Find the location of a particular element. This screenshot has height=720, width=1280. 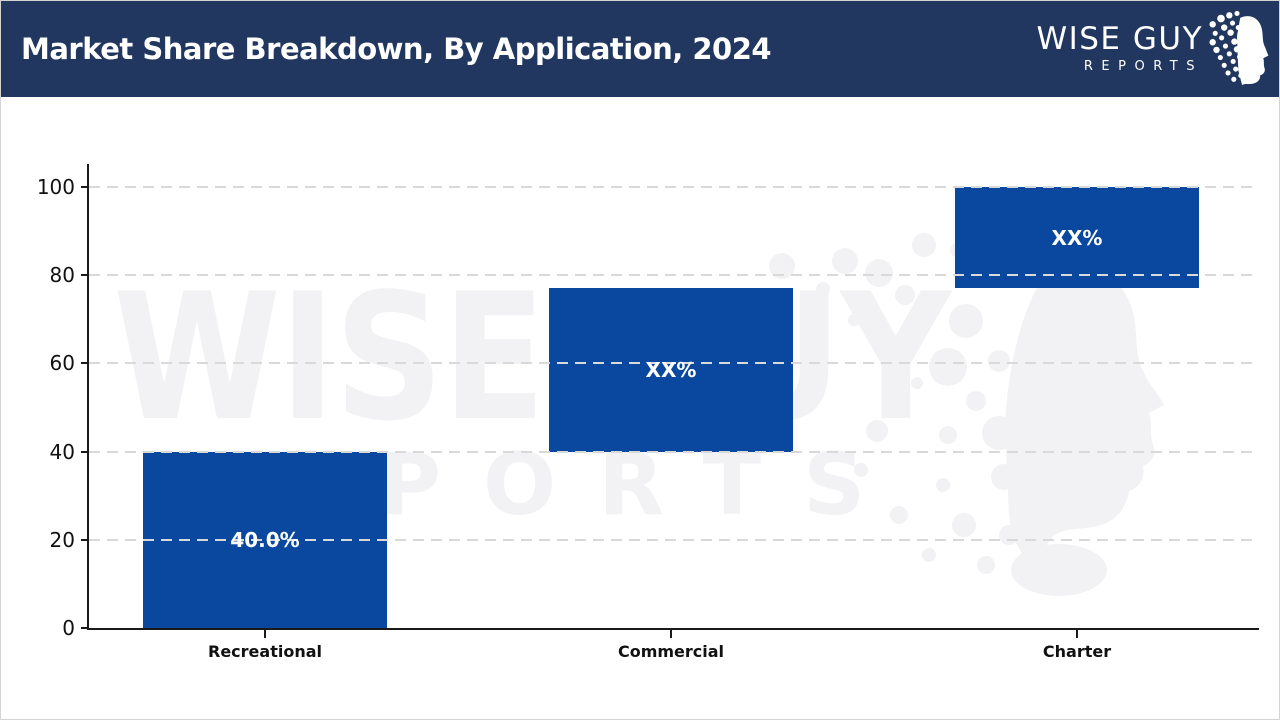

y-axis-line is located at coordinates (88, 397).